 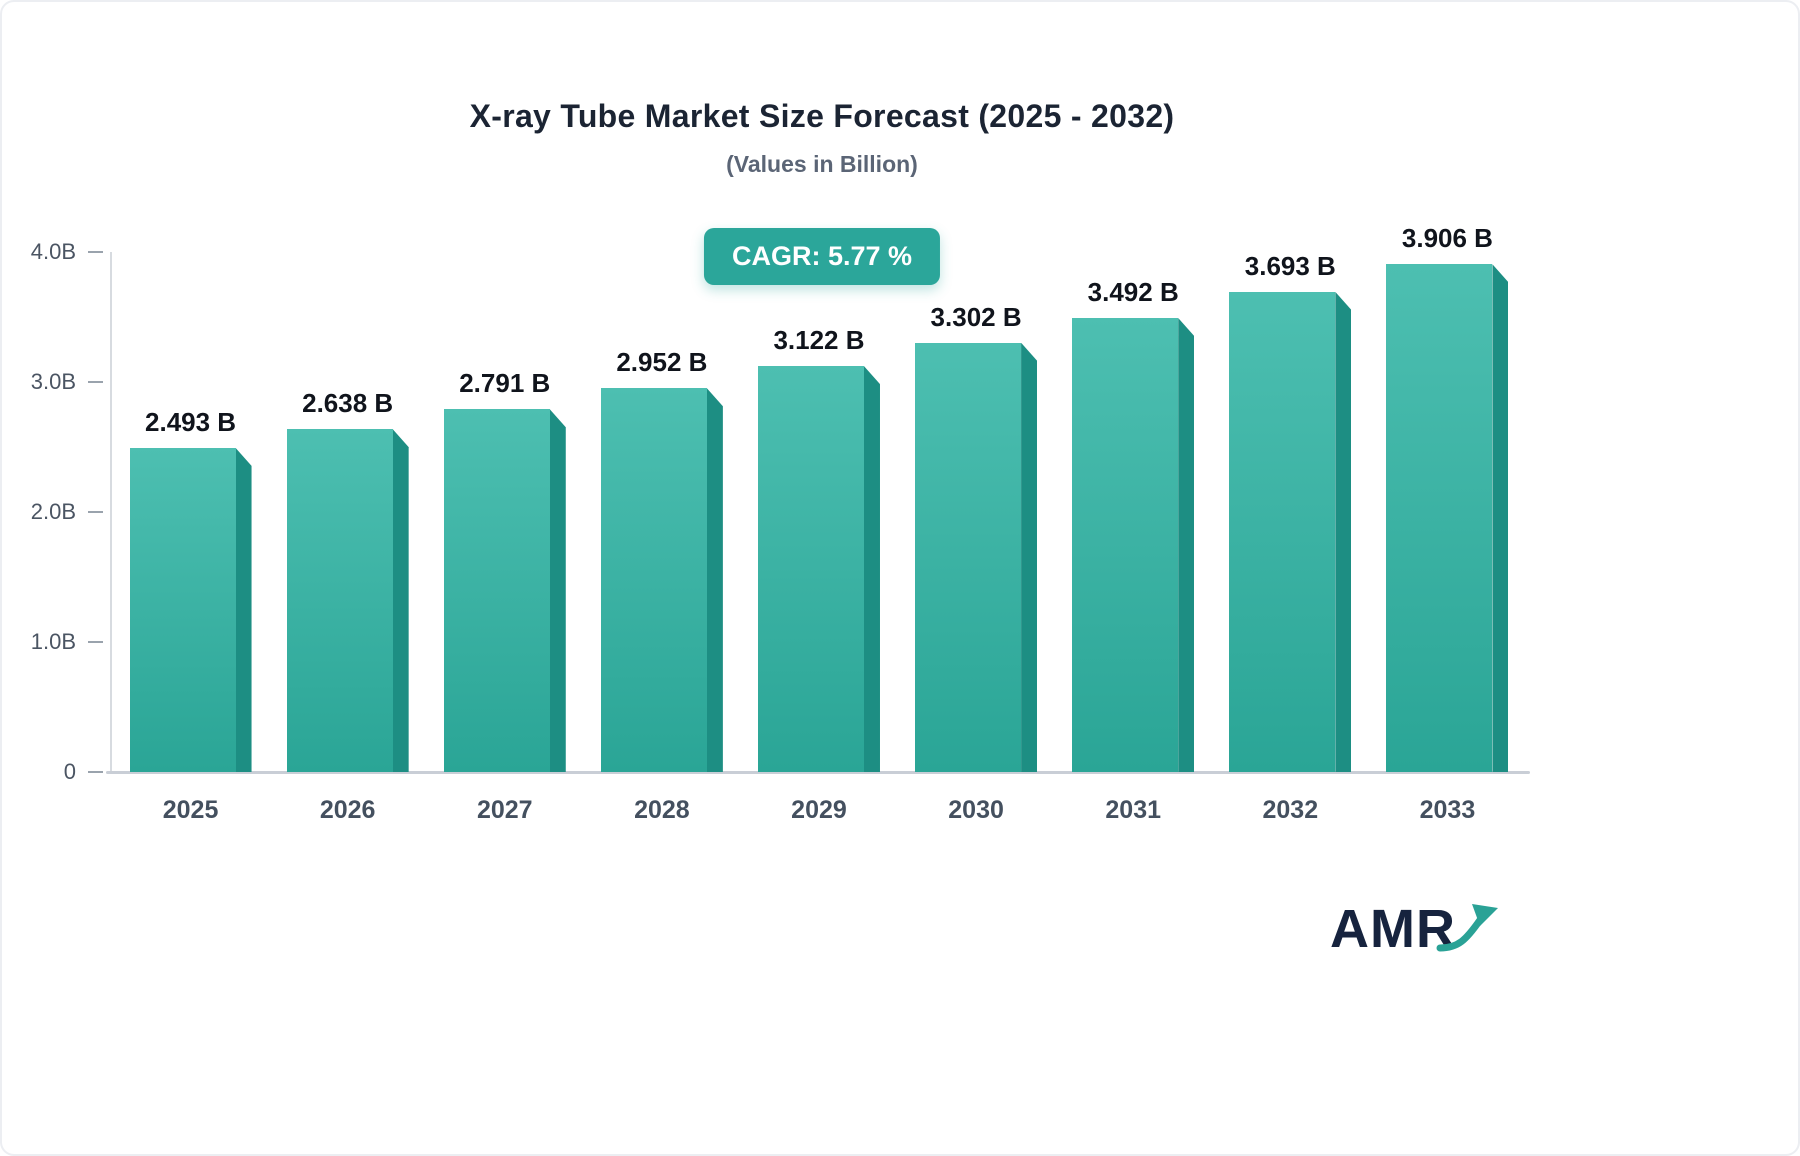 I want to click on y-axis: 4.0B 3.0B 2.0B 1.0B 0, so click(x=39, y=511).